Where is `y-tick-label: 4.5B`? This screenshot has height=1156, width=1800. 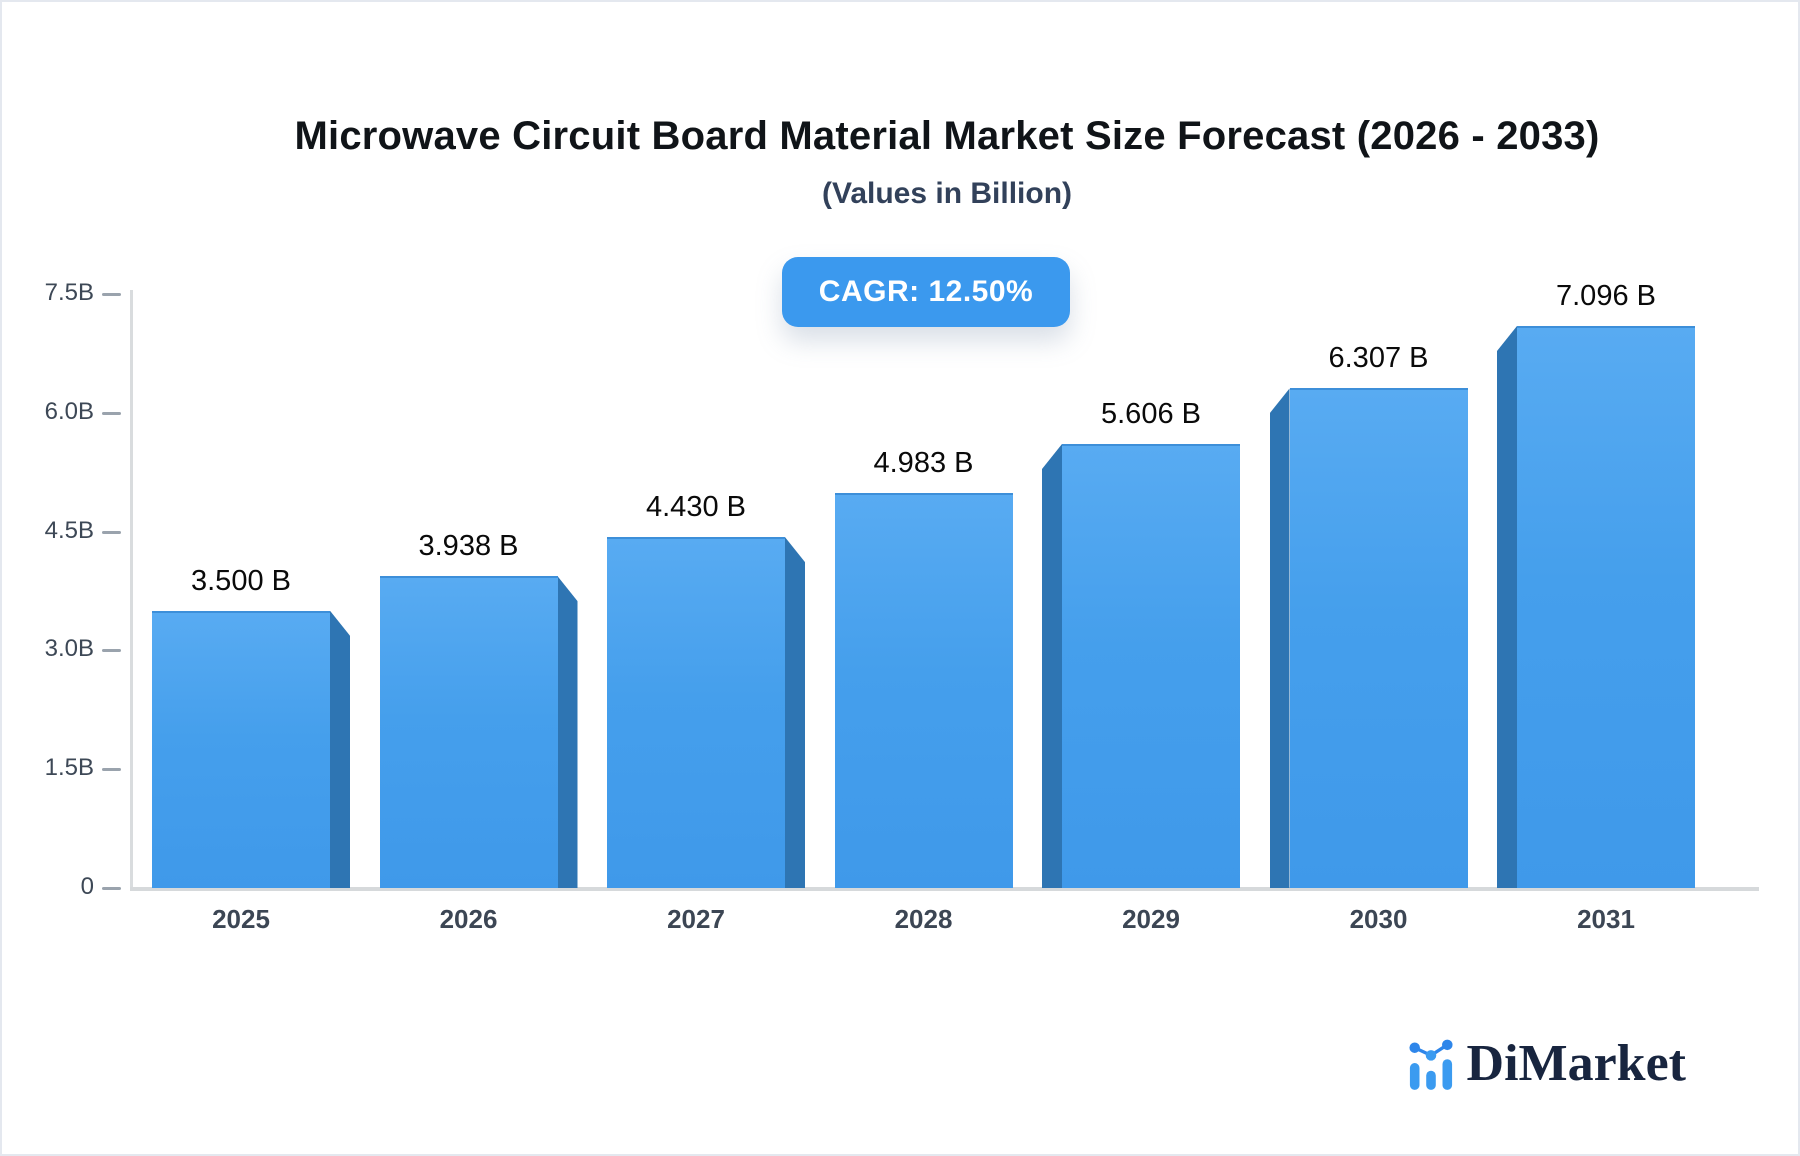
y-tick-label: 4.5B is located at coordinates (69, 530).